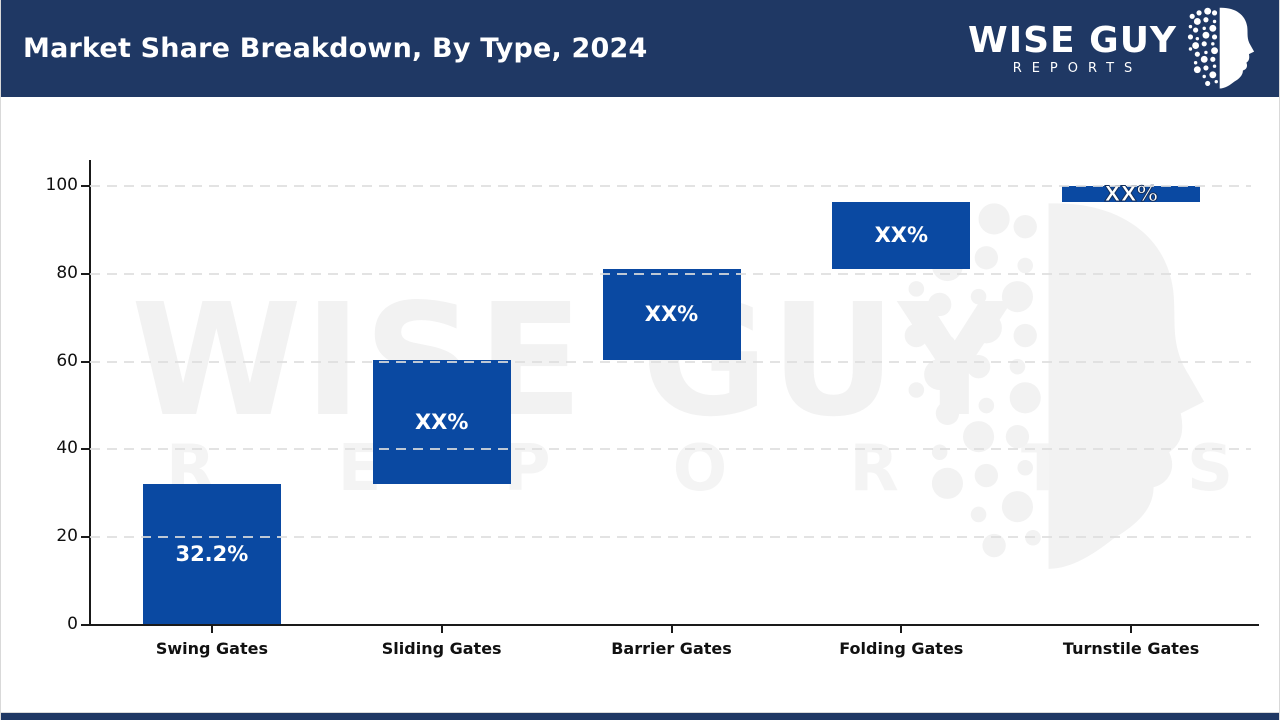 This screenshot has height=720, width=1280. Describe the element at coordinates (1131, 648) in the screenshot. I see `x-category-label: Turnstile Gates` at that location.